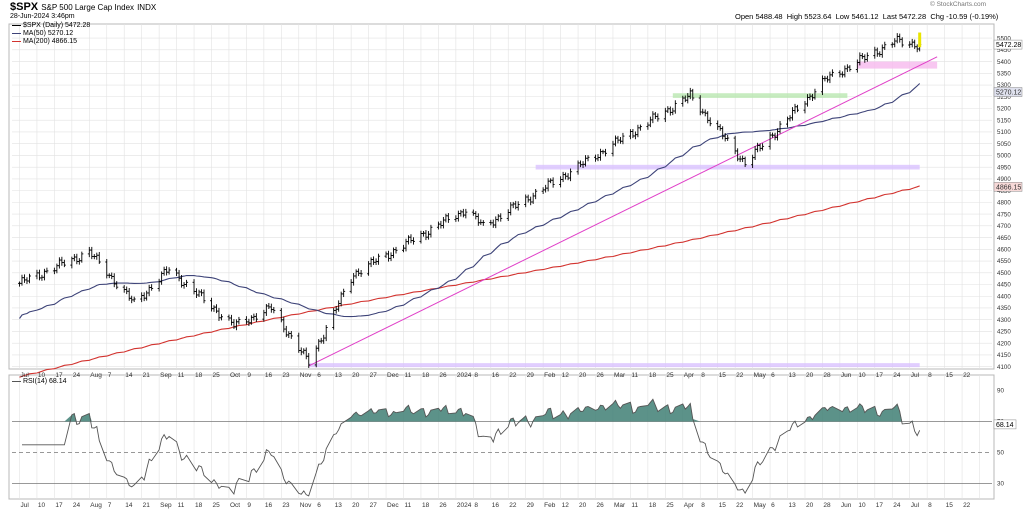  I want to click on date-tick-label: Jun, so click(846, 505).